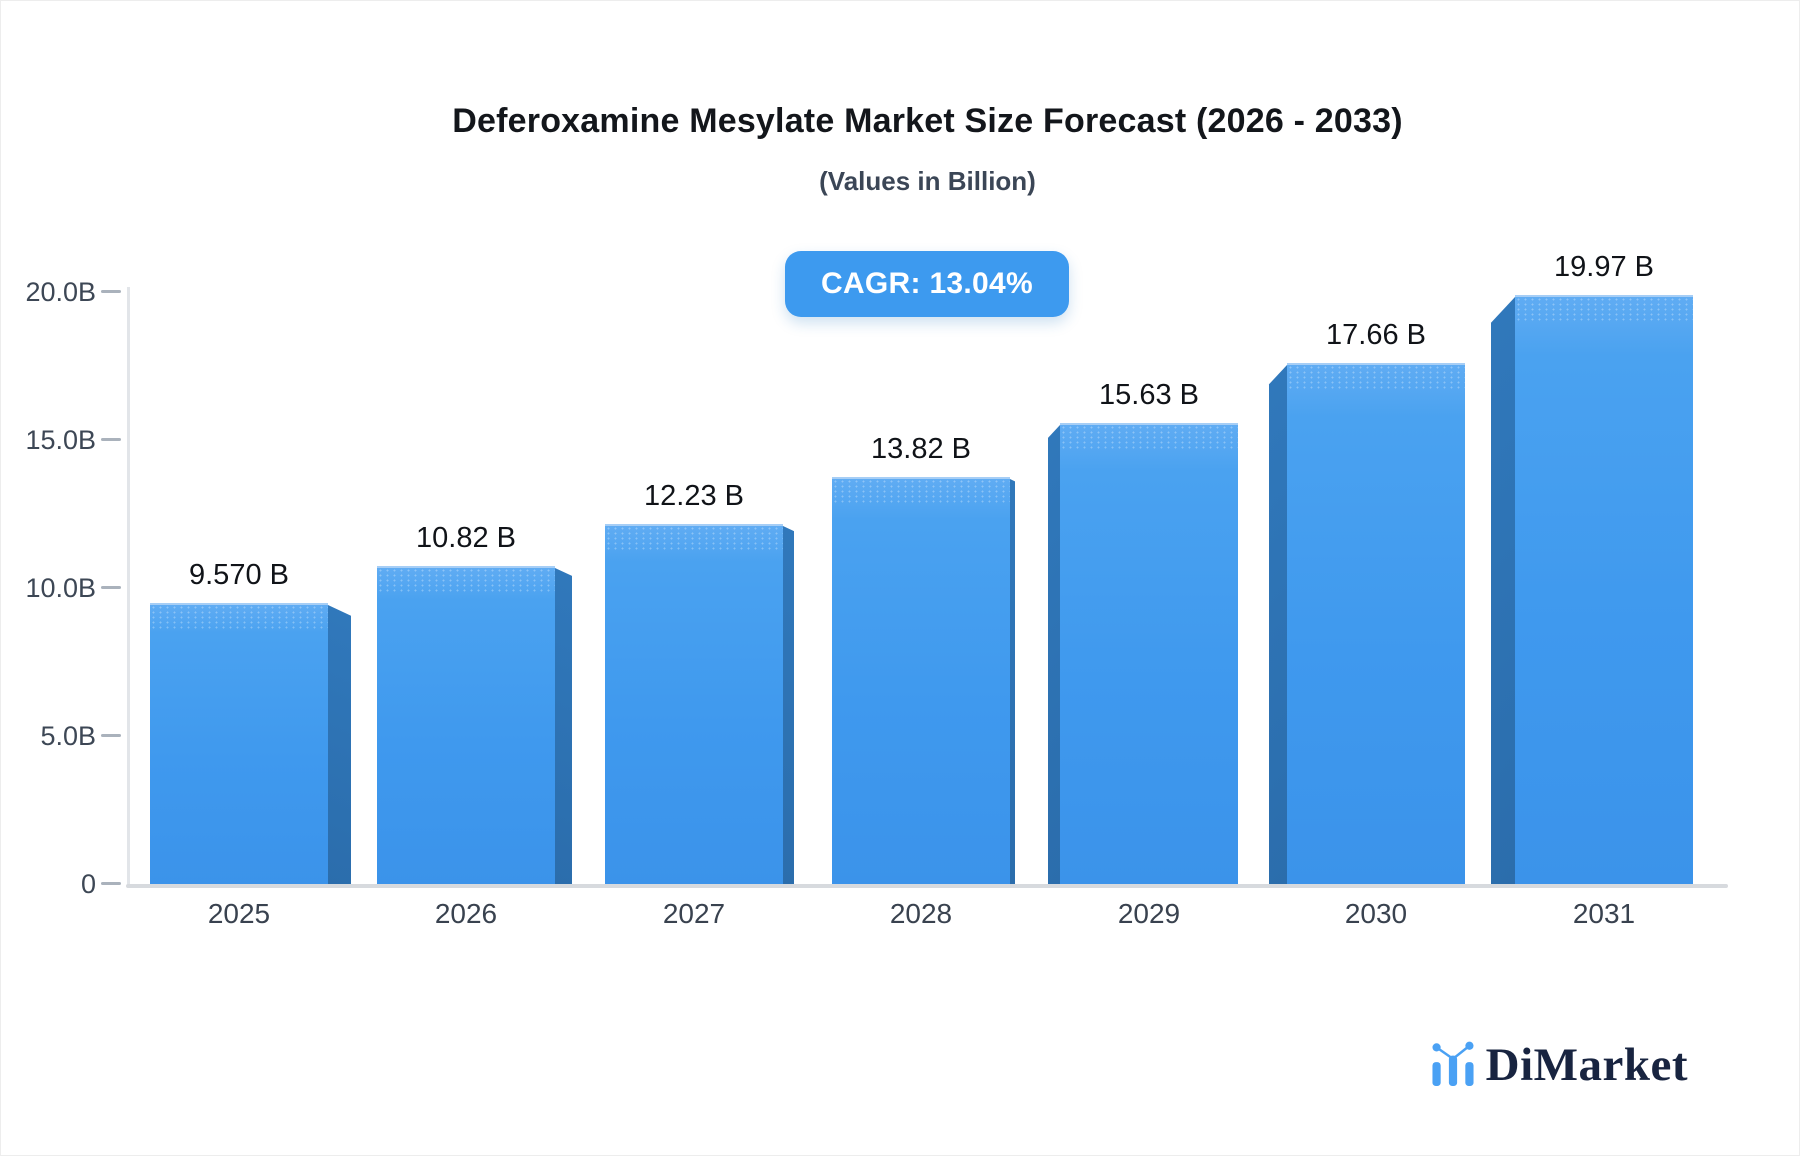 Image resolution: width=1800 pixels, height=1156 pixels. I want to click on x-axis-tick-label: 2026, so click(466, 913).